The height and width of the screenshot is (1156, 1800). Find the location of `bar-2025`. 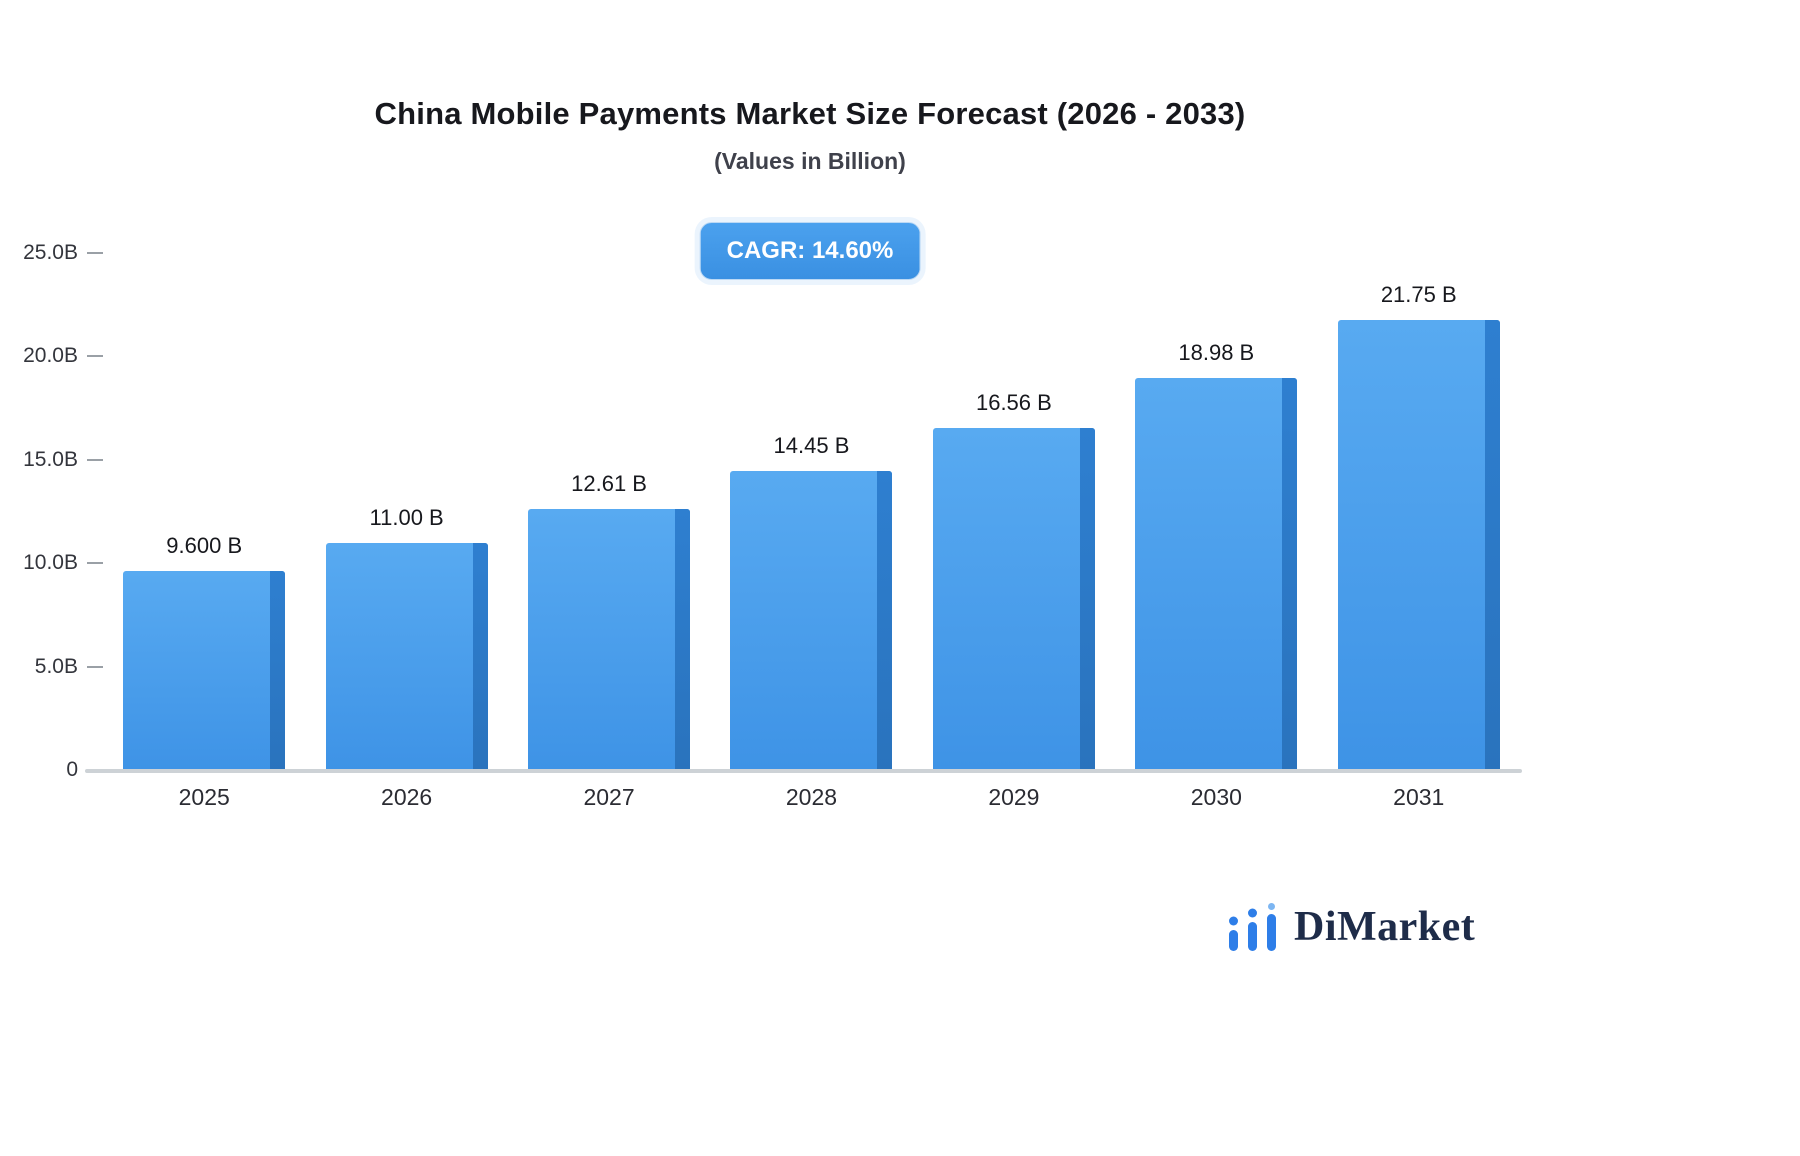

bar-2025 is located at coordinates (204, 670).